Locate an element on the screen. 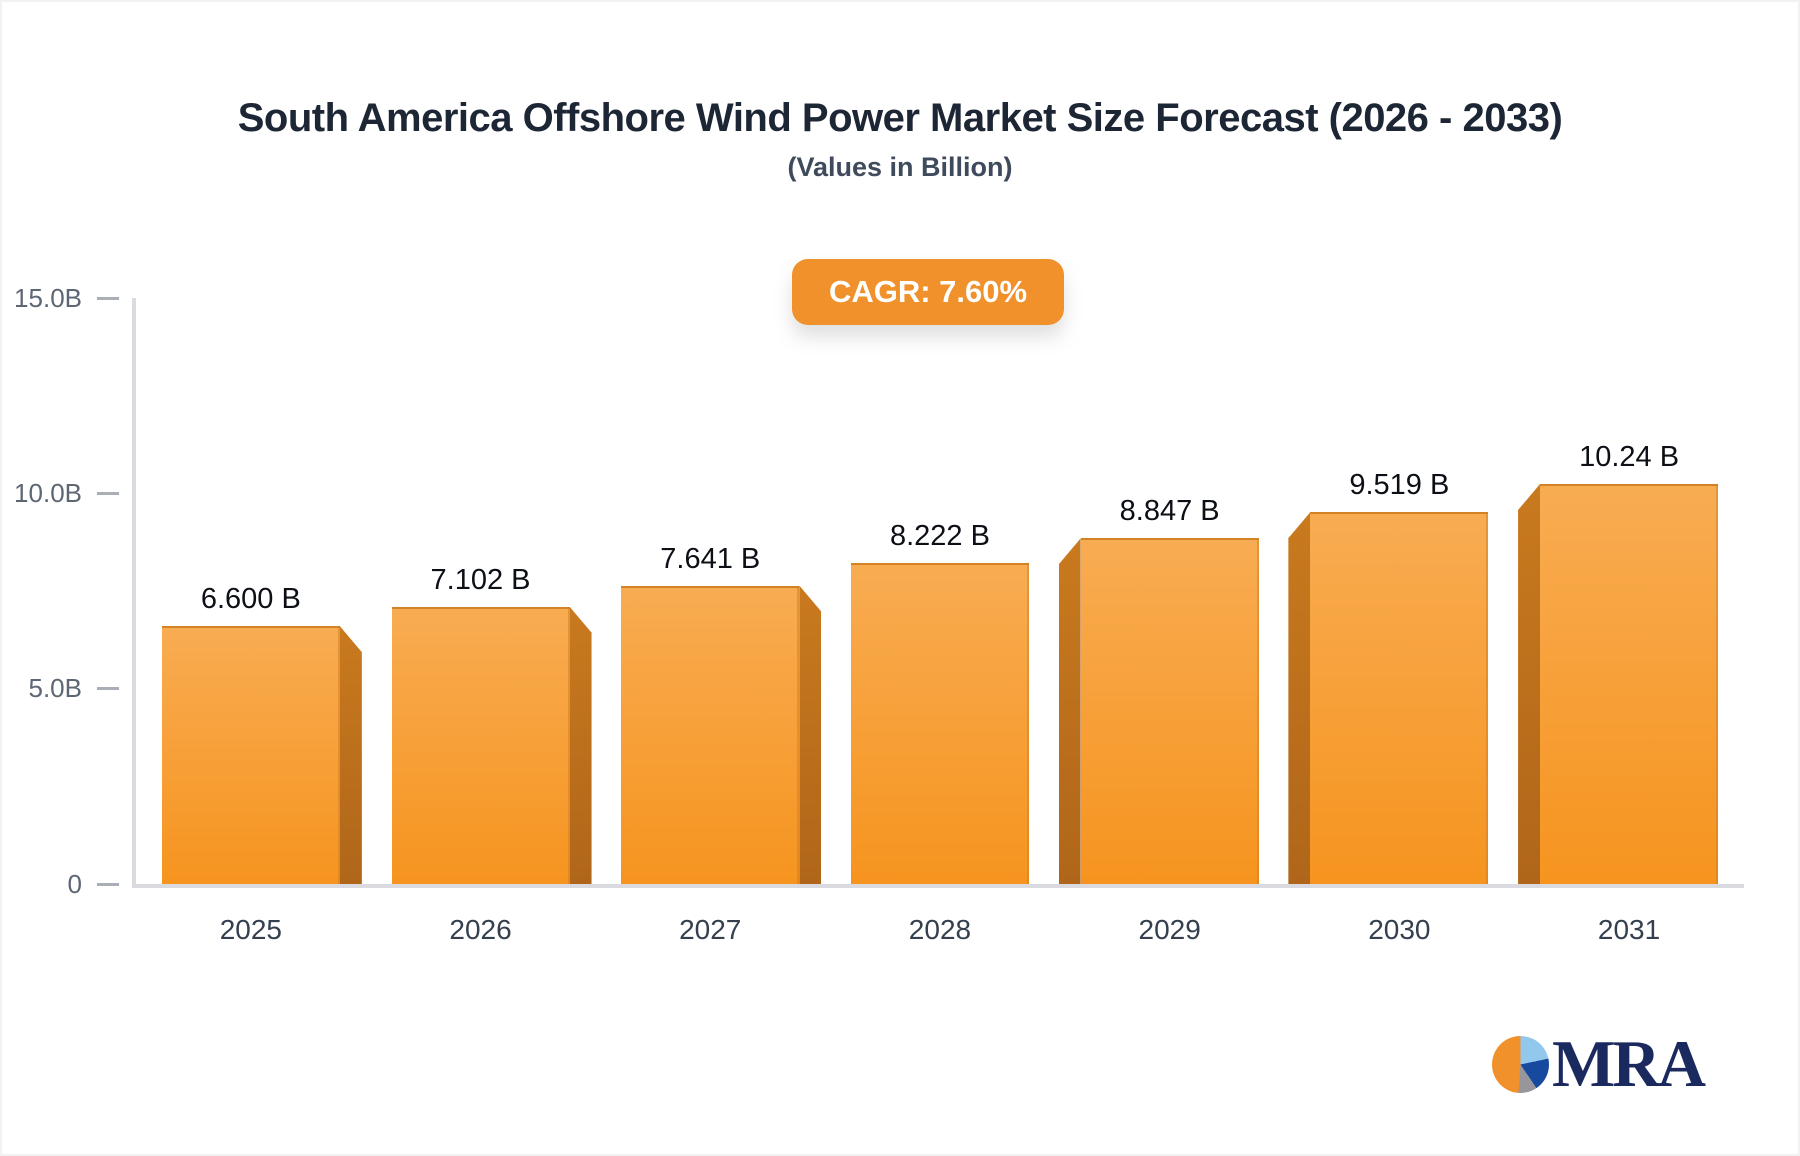 This screenshot has width=1800, height=1156. bar-value-label: 10.24 B is located at coordinates (1629, 456).